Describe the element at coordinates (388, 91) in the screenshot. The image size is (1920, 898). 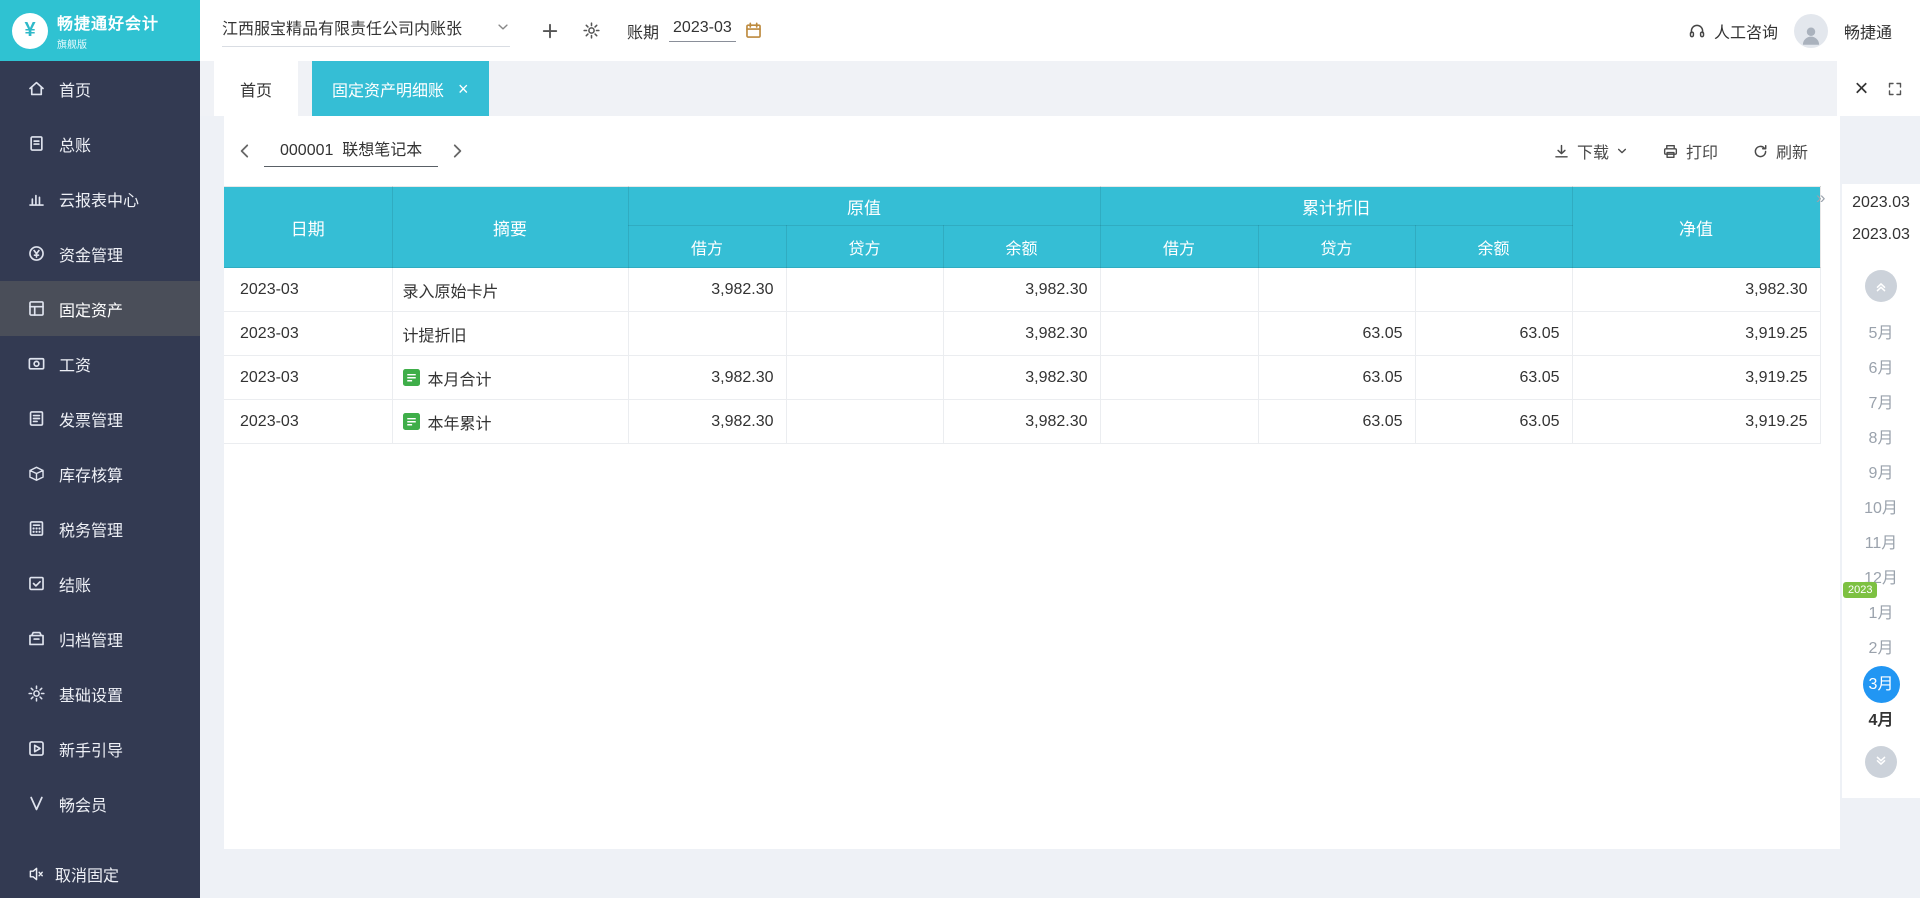
I see `tab-label: 固定资产明细账` at that location.